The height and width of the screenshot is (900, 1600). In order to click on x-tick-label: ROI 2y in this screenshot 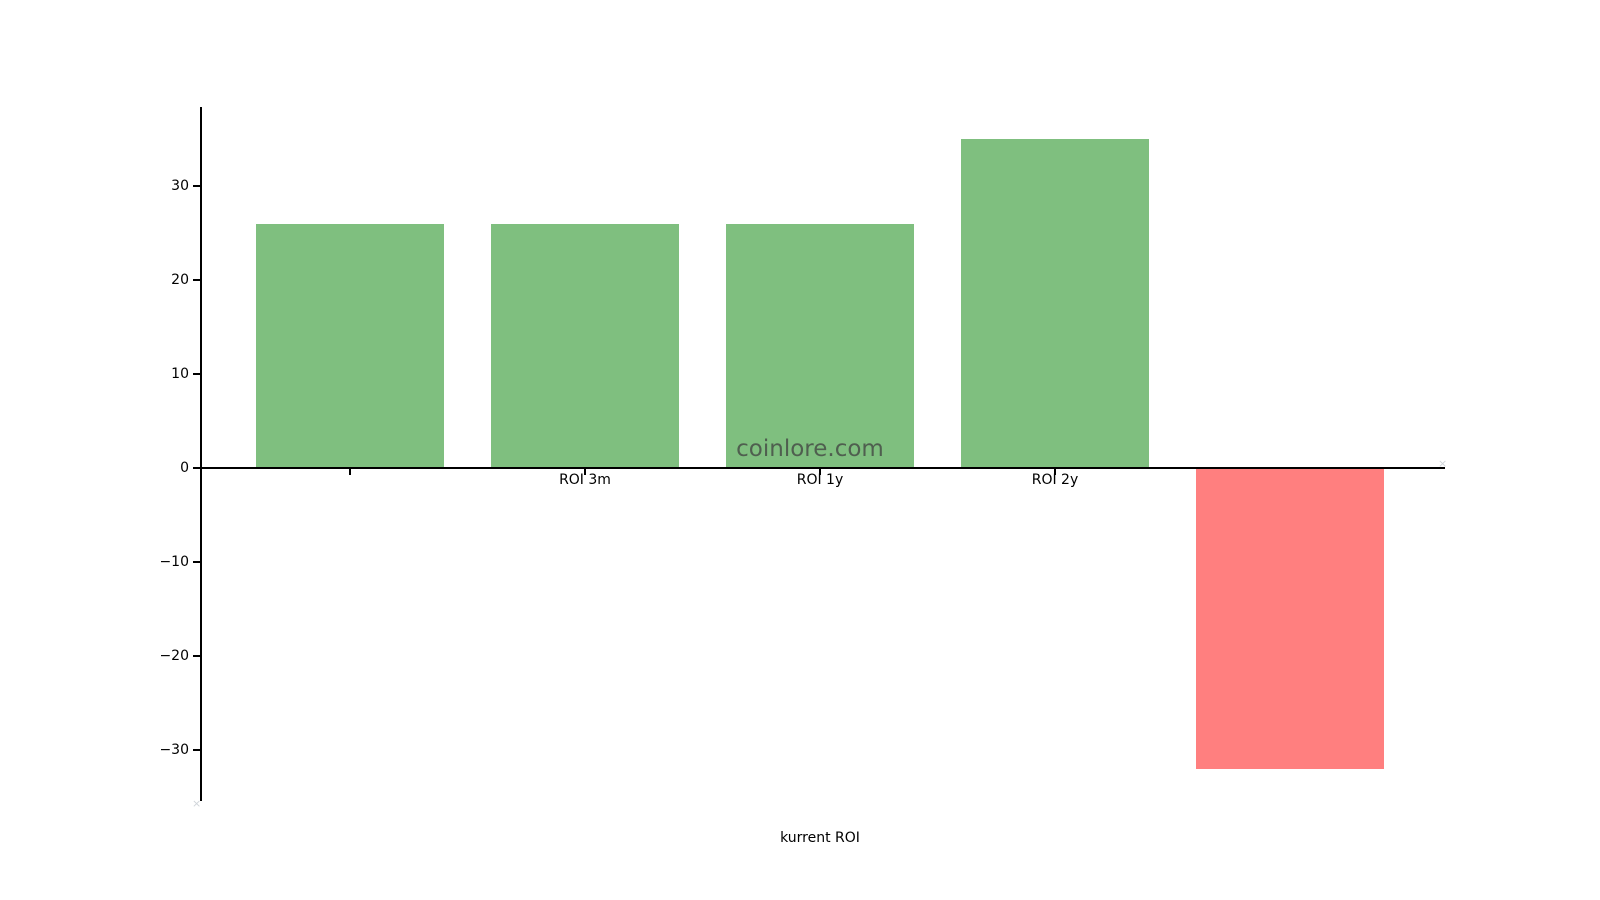, I will do `click(1055, 480)`.